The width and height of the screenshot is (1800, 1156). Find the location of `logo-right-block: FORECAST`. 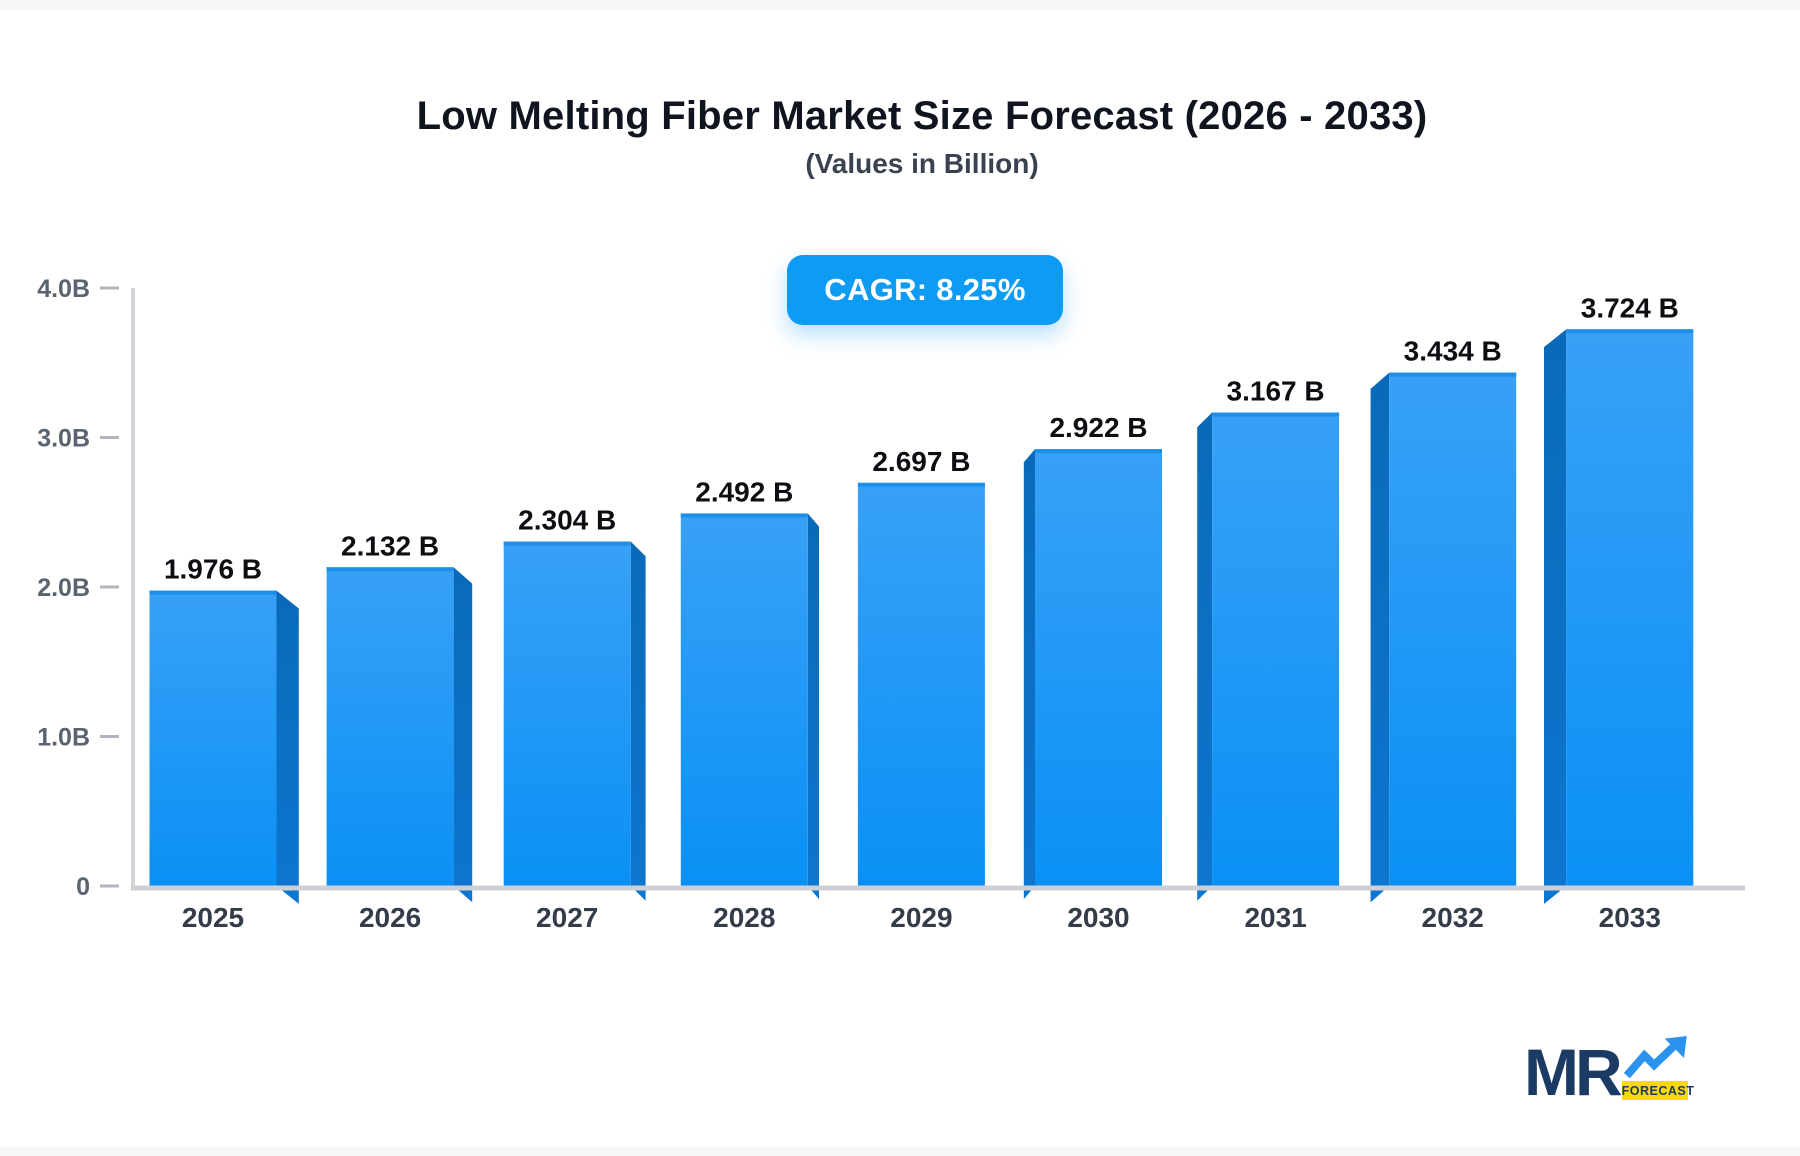

logo-right-block: FORECAST is located at coordinates (1657, 1068).